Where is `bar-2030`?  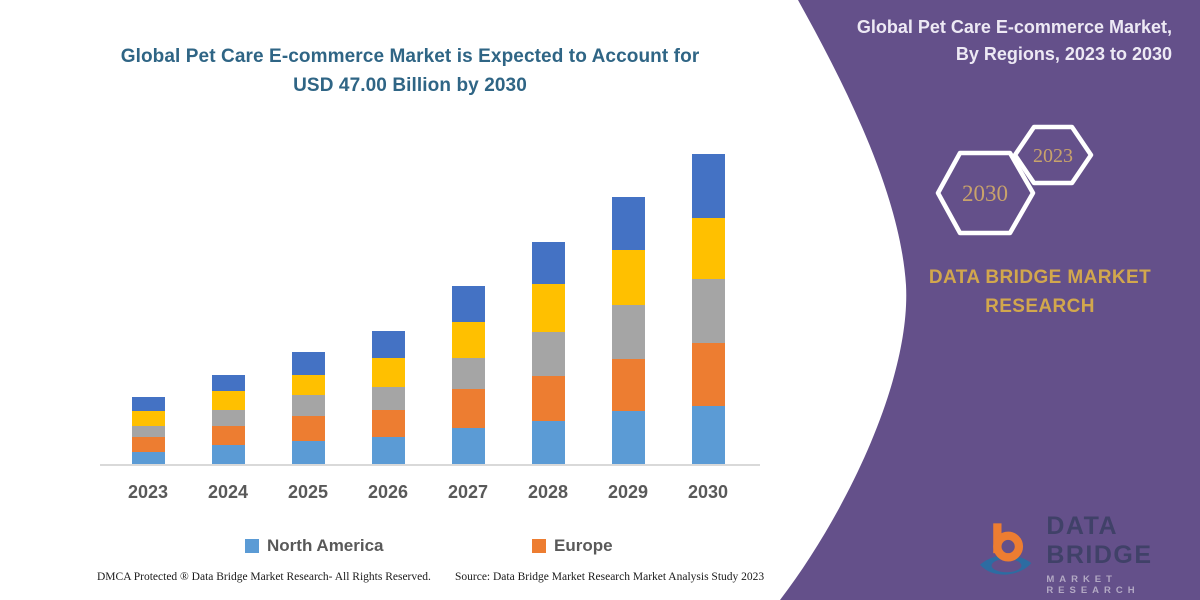 bar-2030 is located at coordinates (708, 309).